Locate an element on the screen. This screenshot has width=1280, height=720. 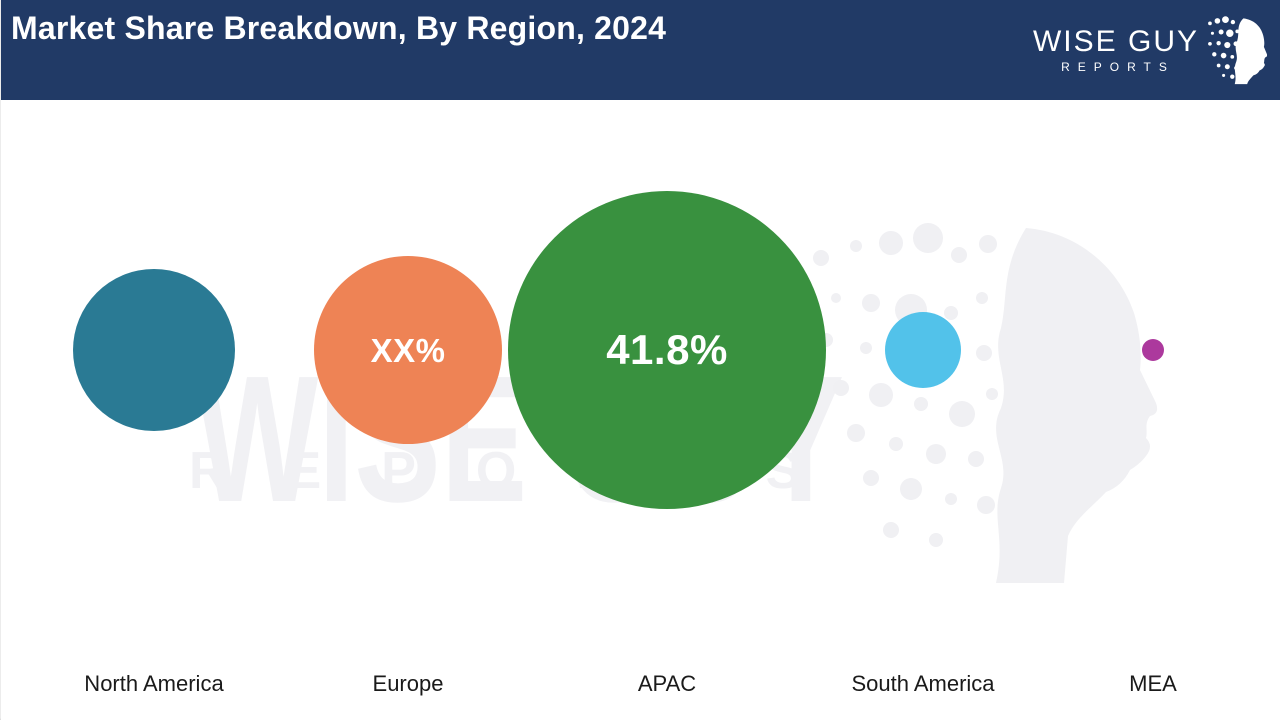
logo-subtext: REPORTS is located at coordinates (1118, 67).